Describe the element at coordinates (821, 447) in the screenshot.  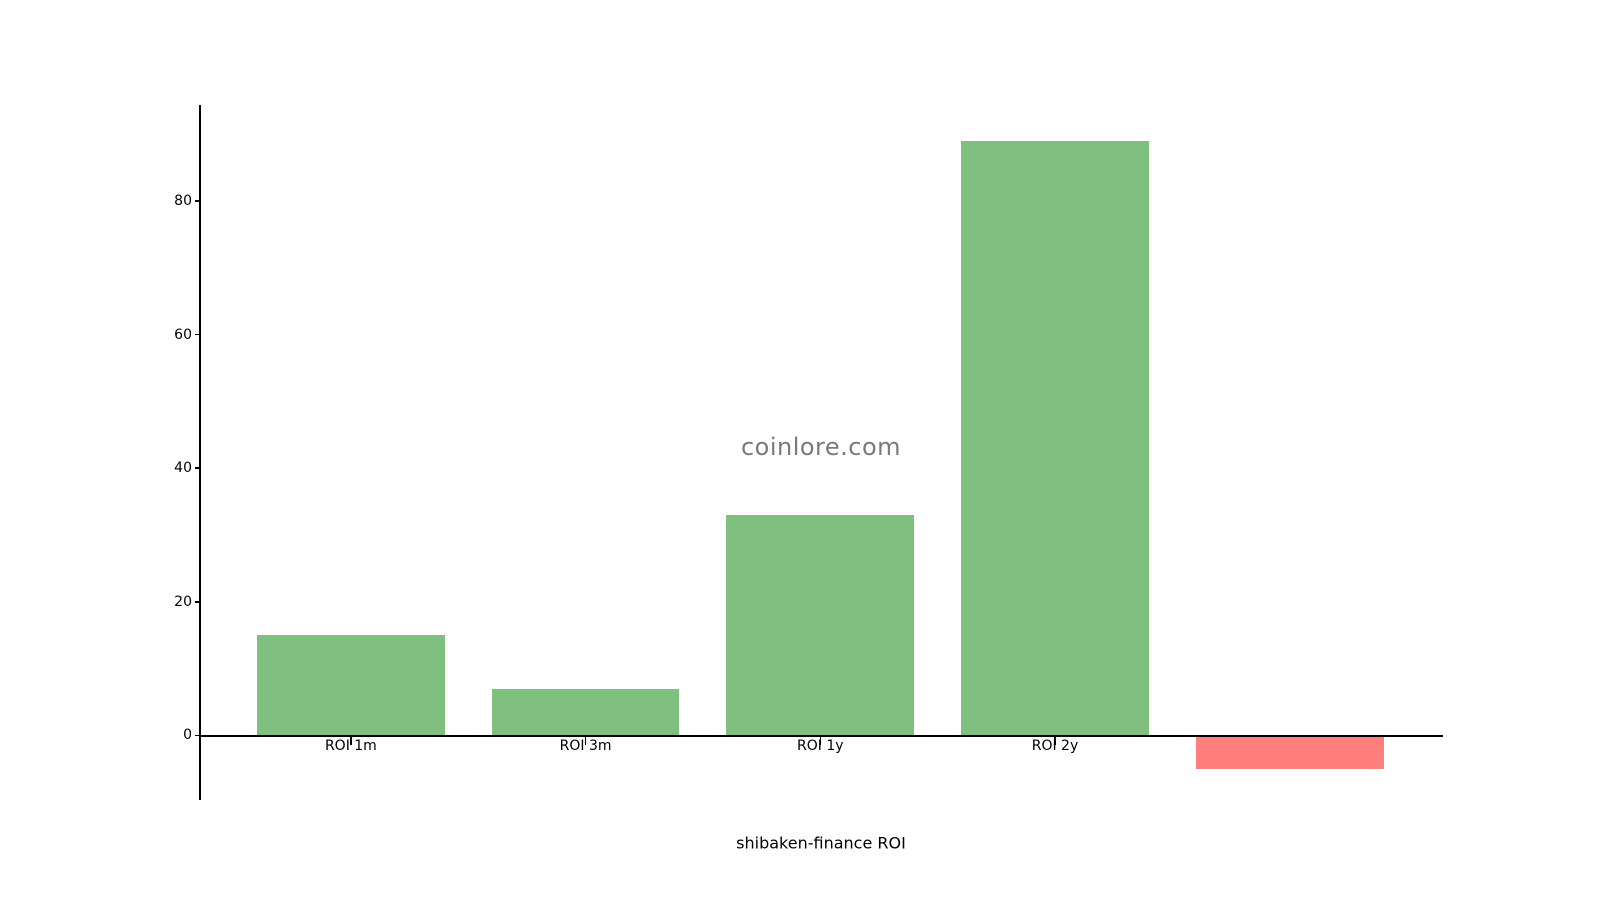
I see `watermark: coinlore.com` at that location.